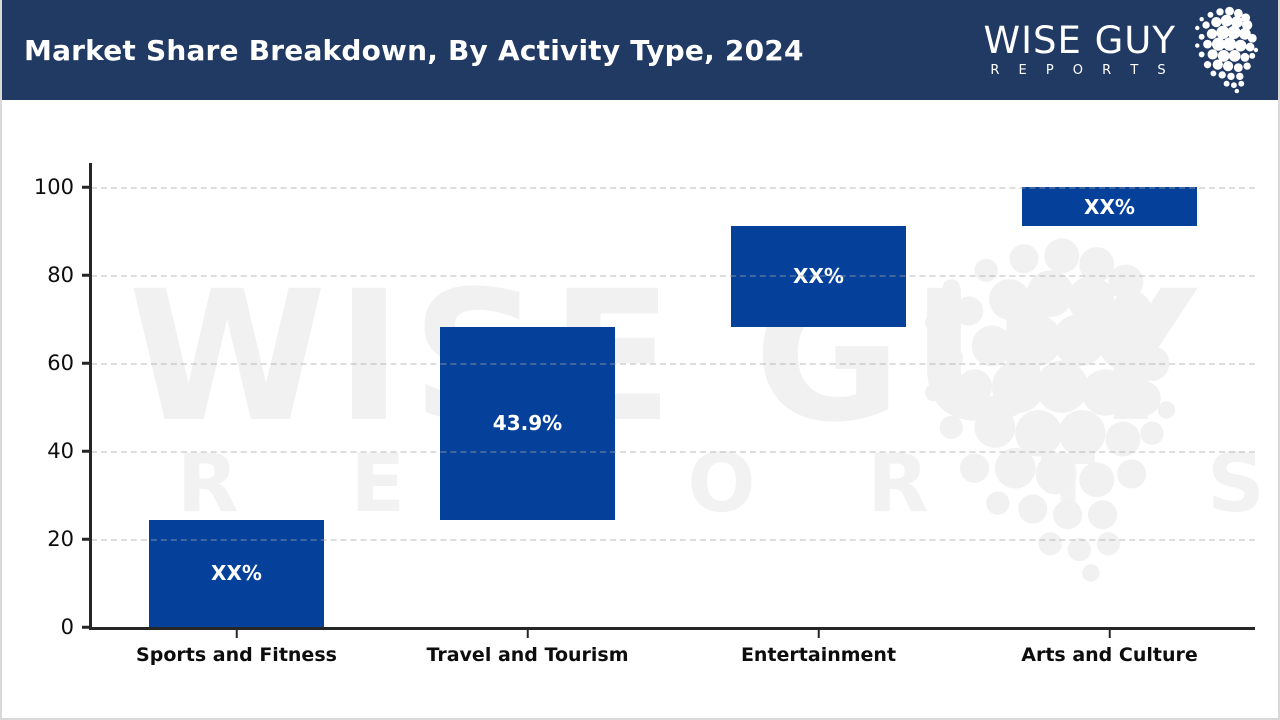 The image size is (1280, 720). What do you see at coordinates (60, 275) in the screenshot?
I see `y-tick-label-80: 80` at bounding box center [60, 275].